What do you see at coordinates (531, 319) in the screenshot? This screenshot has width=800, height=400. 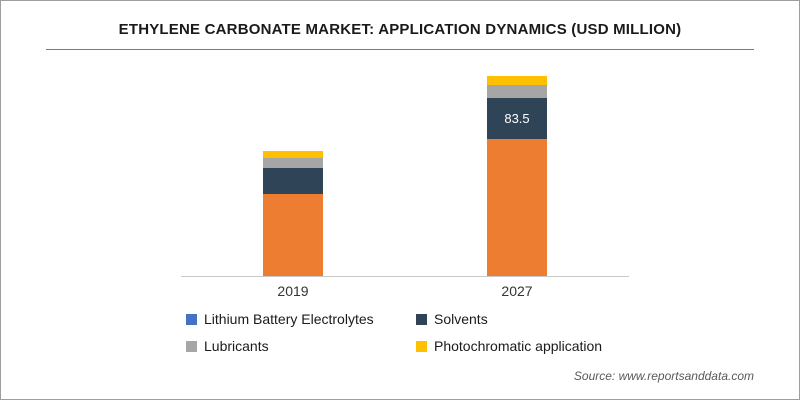 I see `legend-item-solvents: Solvents` at bounding box center [531, 319].